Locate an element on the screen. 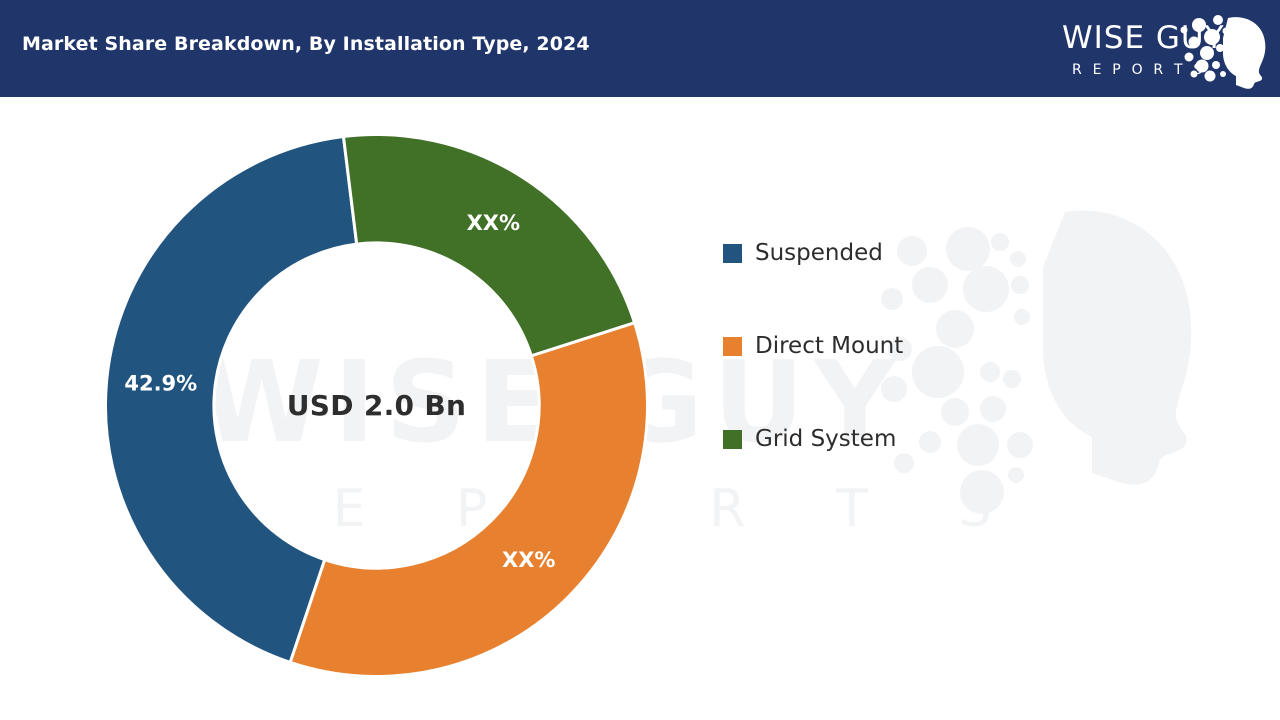 The width and height of the screenshot is (1280, 720). slice-data-label: 42.9% is located at coordinates (160, 384).